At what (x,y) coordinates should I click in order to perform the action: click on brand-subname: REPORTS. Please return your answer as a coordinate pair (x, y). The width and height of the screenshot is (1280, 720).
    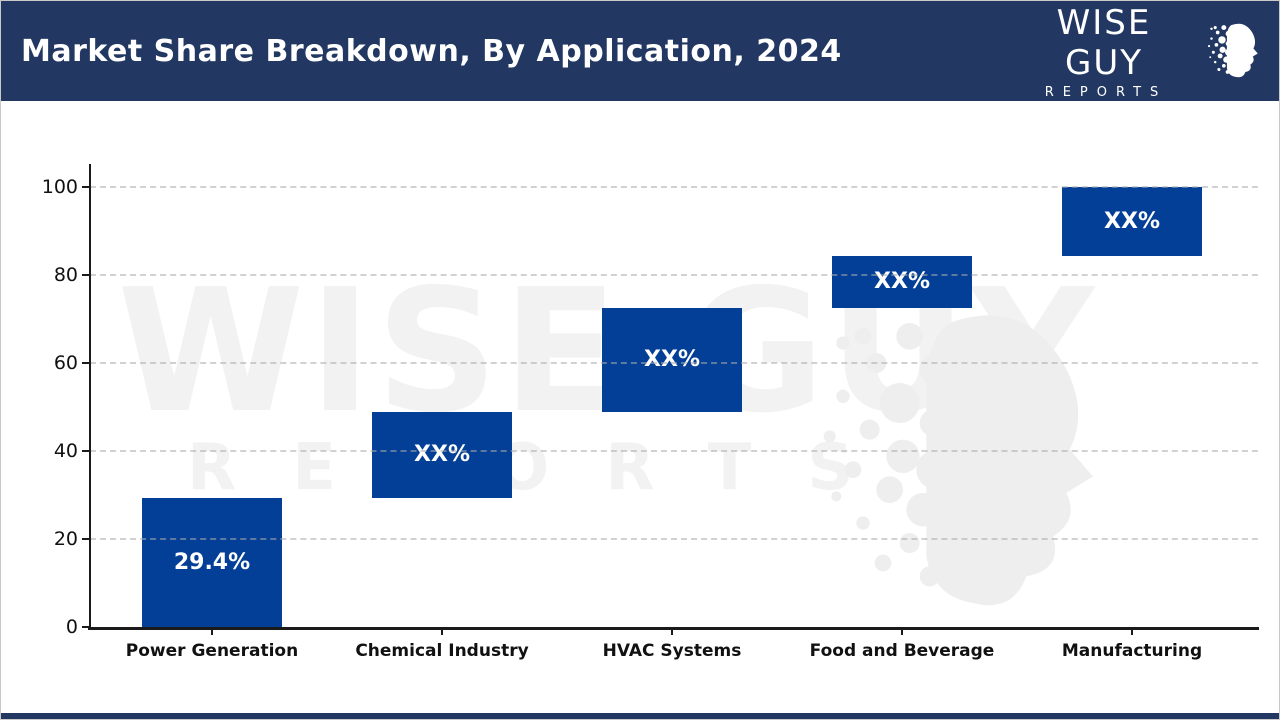
    Looking at the image, I should click on (1106, 92).